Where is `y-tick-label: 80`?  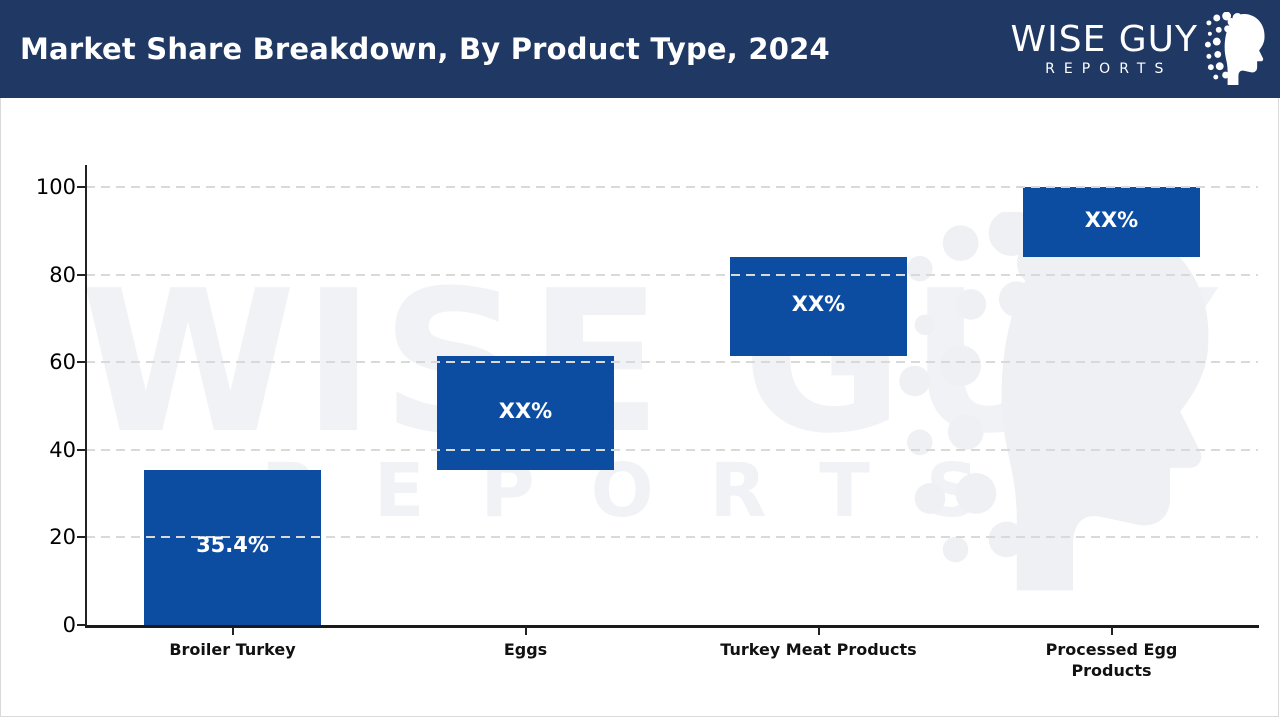
y-tick-label: 80 is located at coordinates (62, 274).